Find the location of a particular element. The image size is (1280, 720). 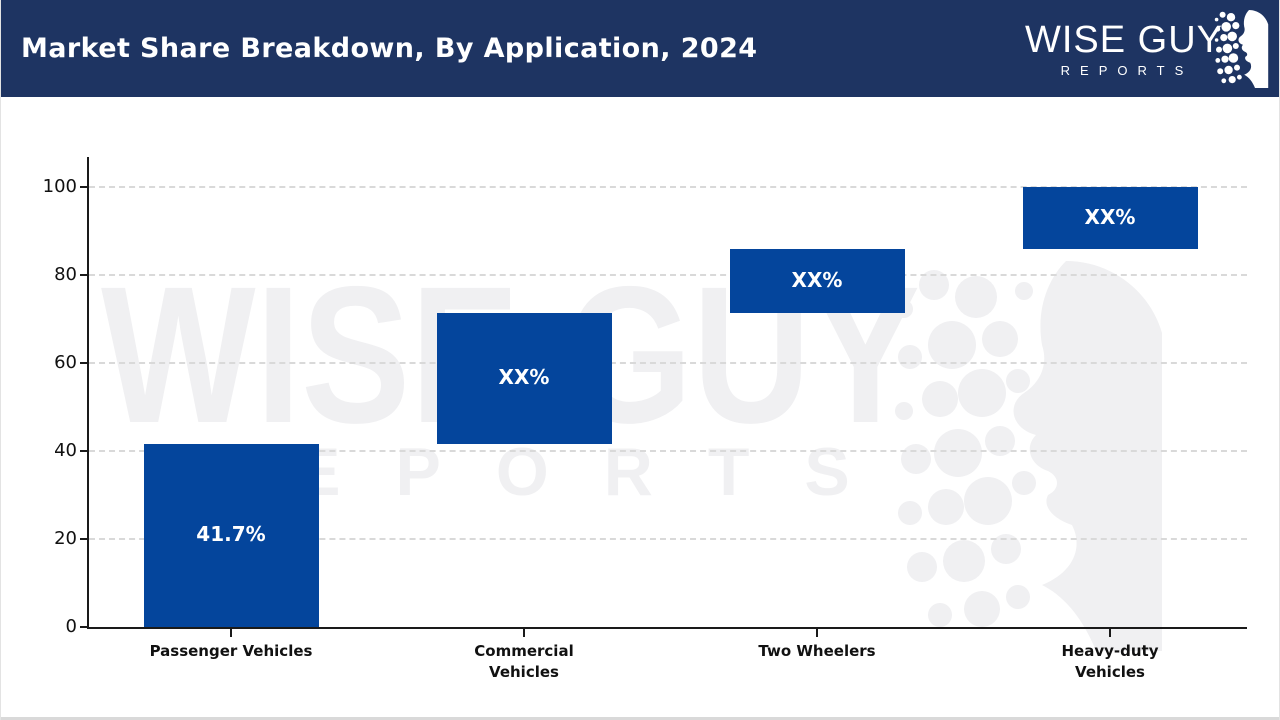

gridline-y100 is located at coordinates (668, 187).